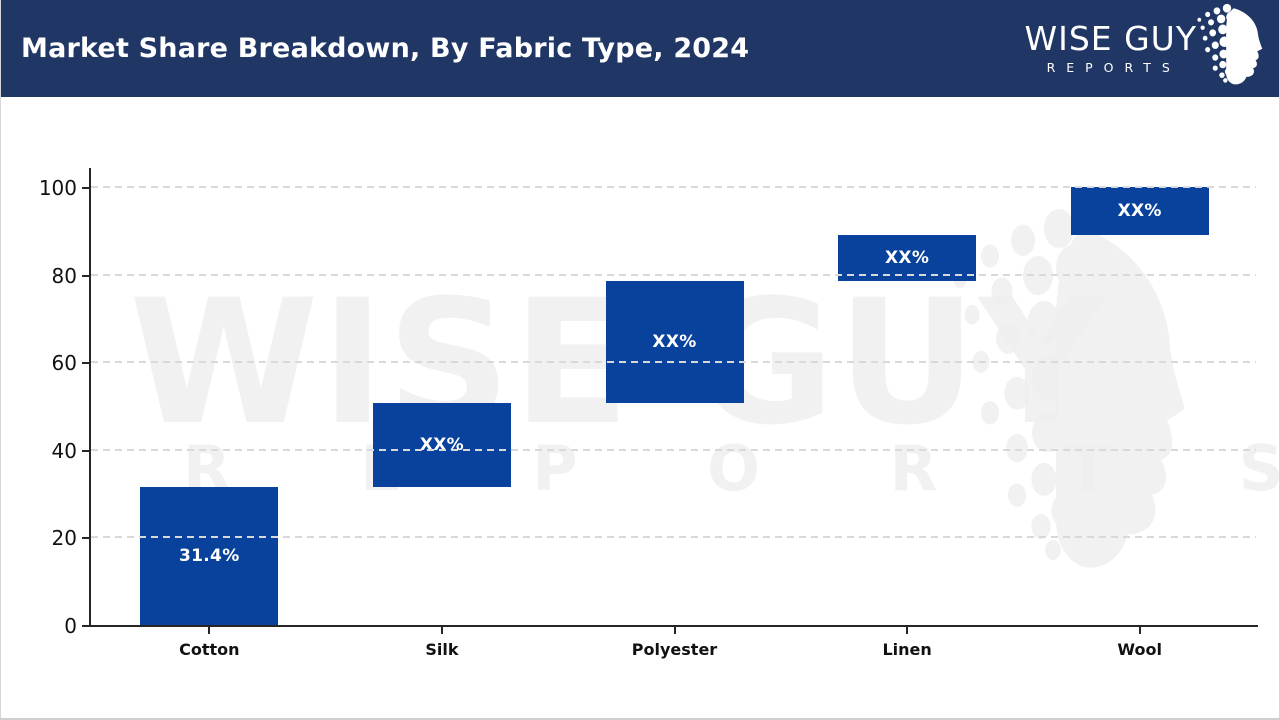 The image size is (1280, 720). I want to click on axis-spine-left, so click(90, 397).